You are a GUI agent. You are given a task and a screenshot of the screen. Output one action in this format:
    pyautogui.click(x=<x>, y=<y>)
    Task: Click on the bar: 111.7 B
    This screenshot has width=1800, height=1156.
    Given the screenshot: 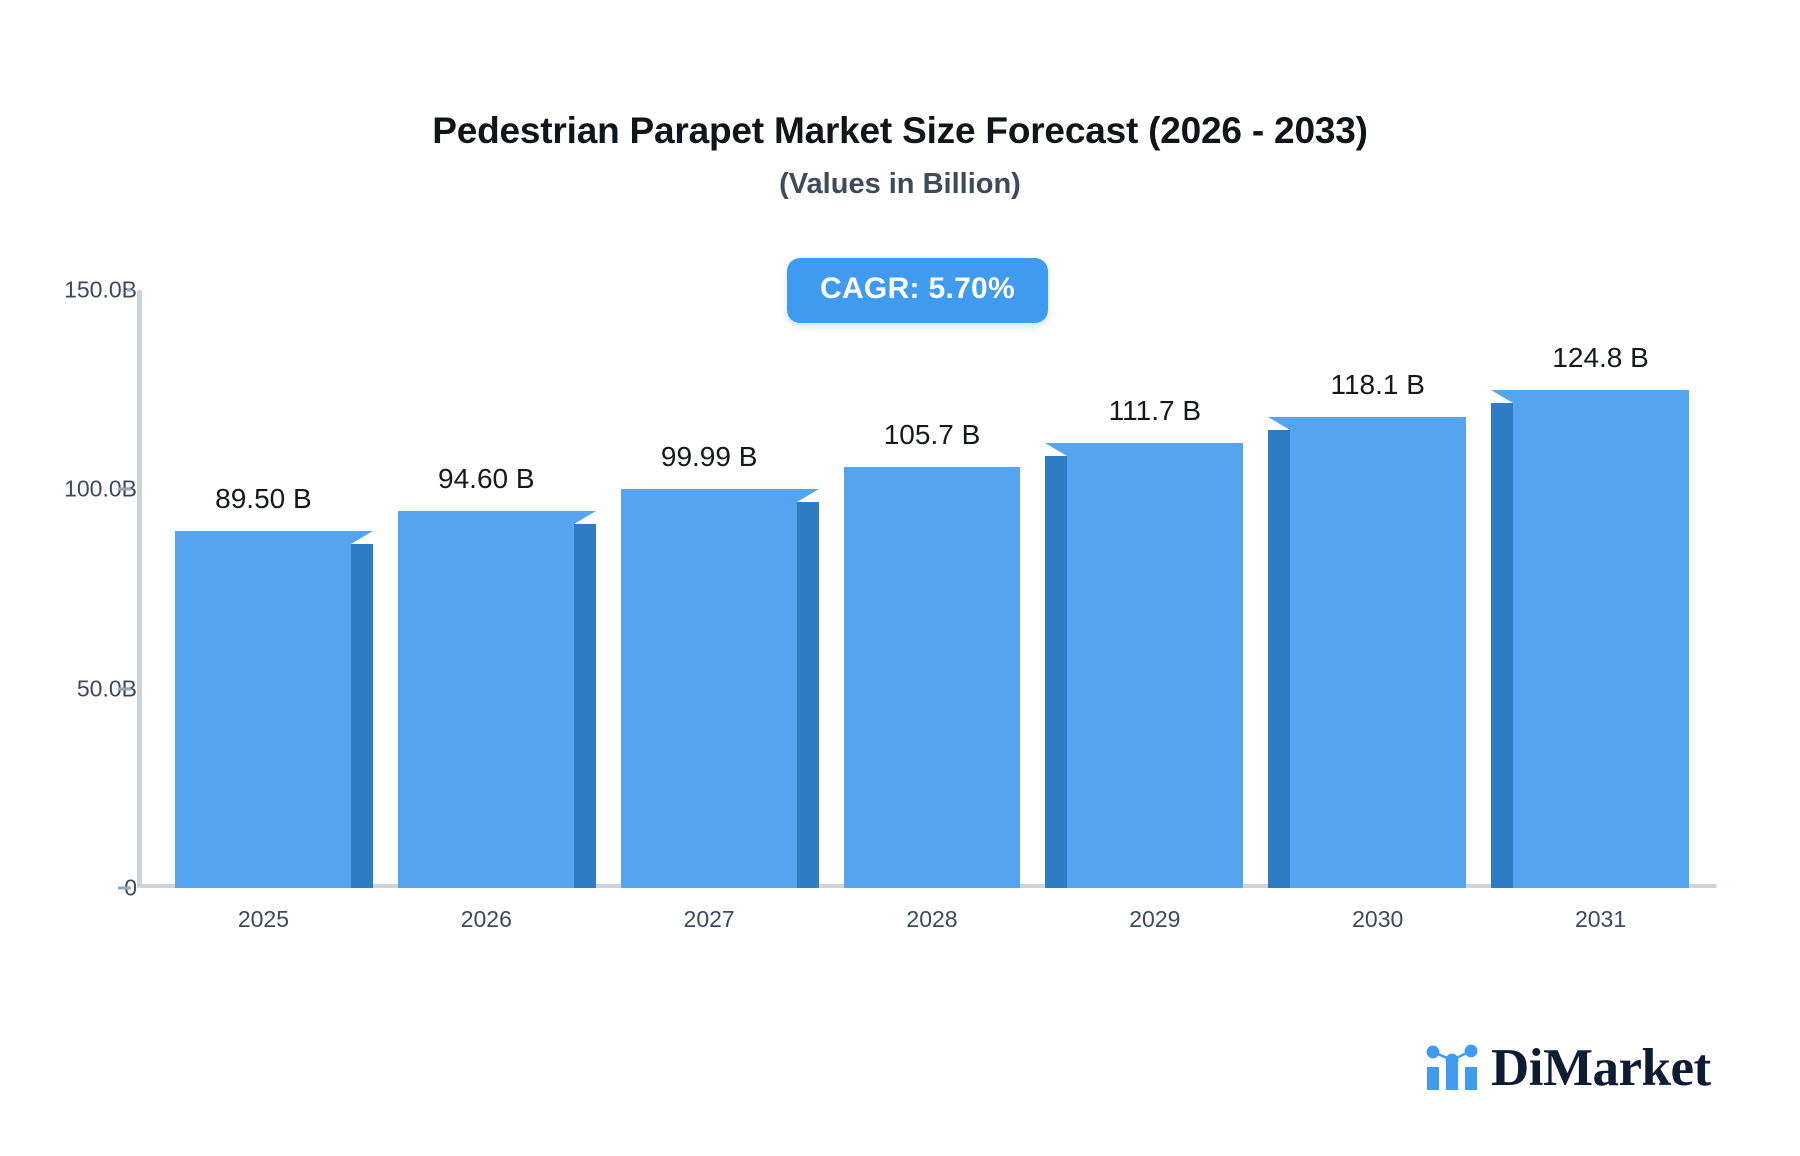 What is the action you would take?
    pyautogui.click(x=1143, y=630)
    